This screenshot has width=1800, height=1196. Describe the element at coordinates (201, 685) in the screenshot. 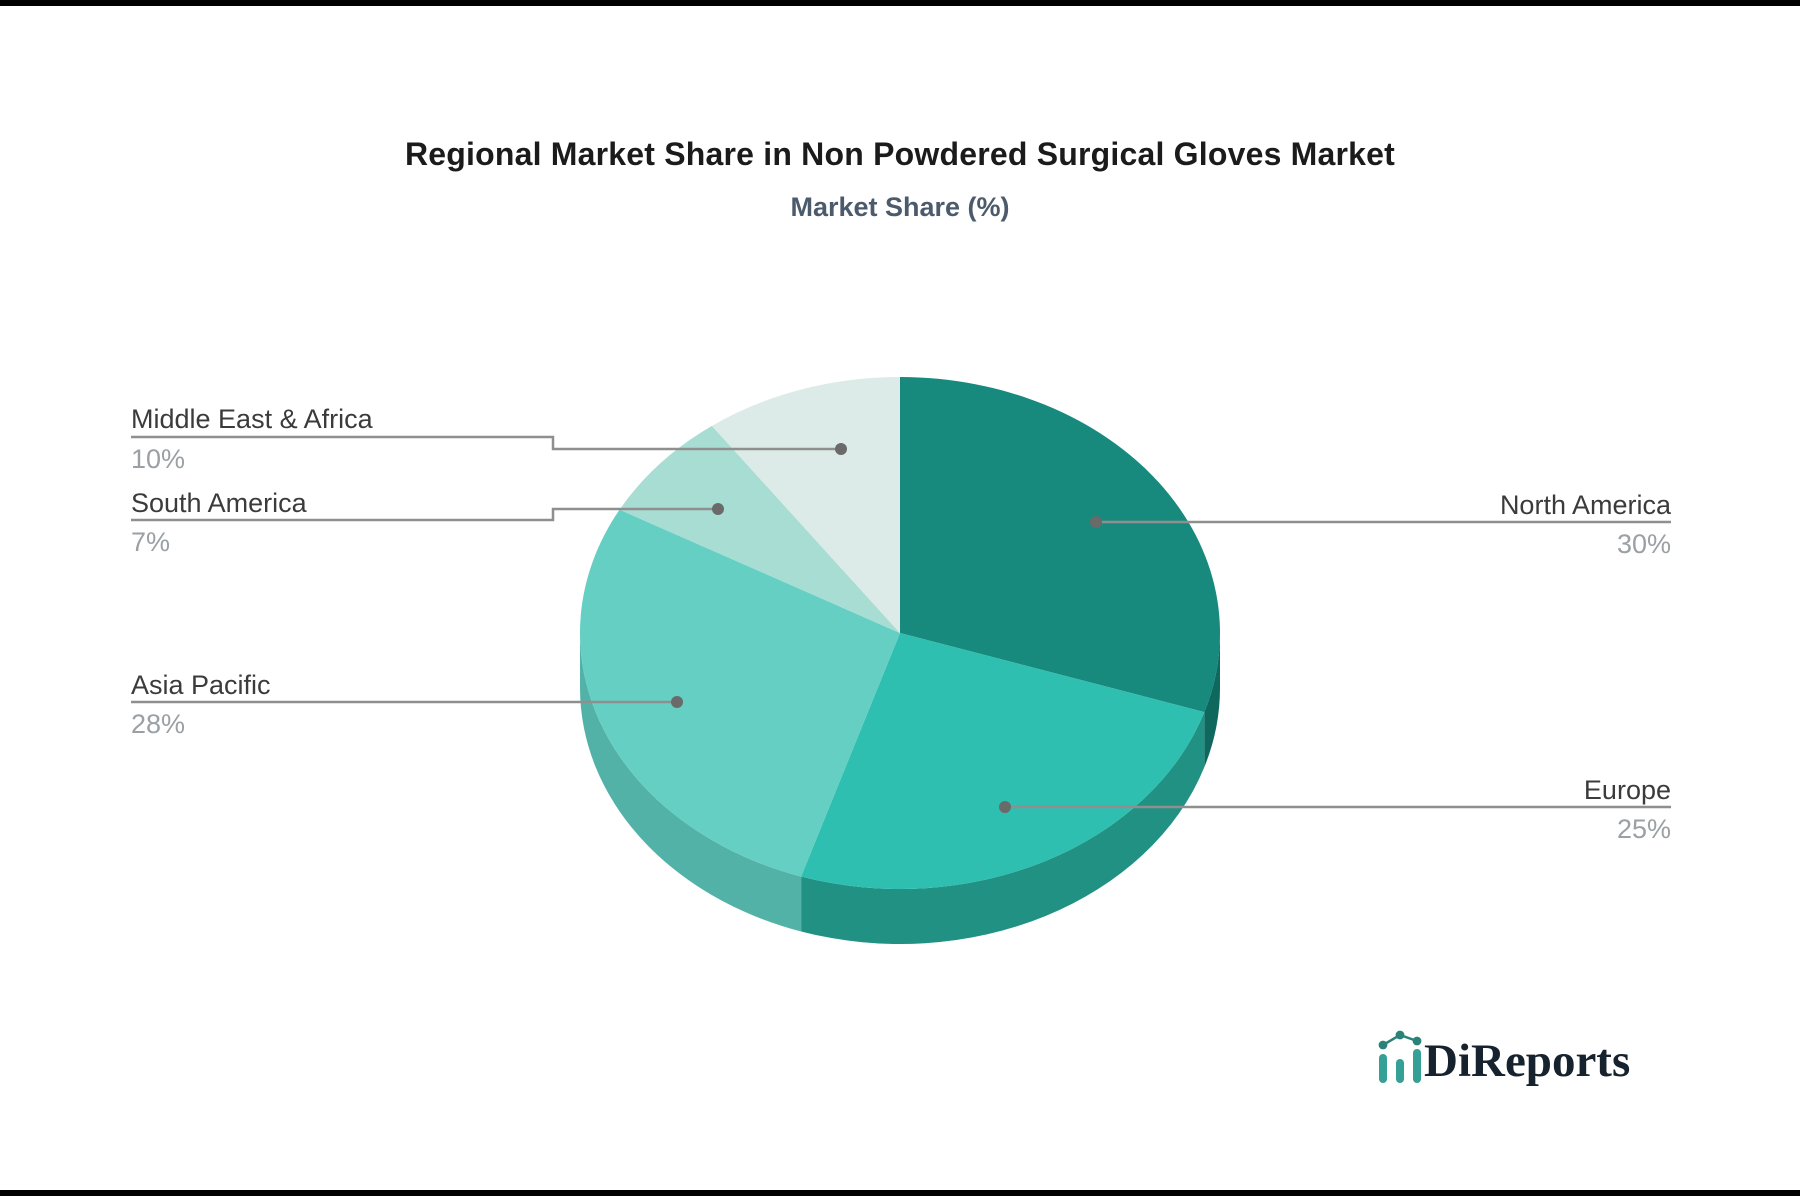

I see `slice-label-asia-pacific: Asia Pacific` at that location.